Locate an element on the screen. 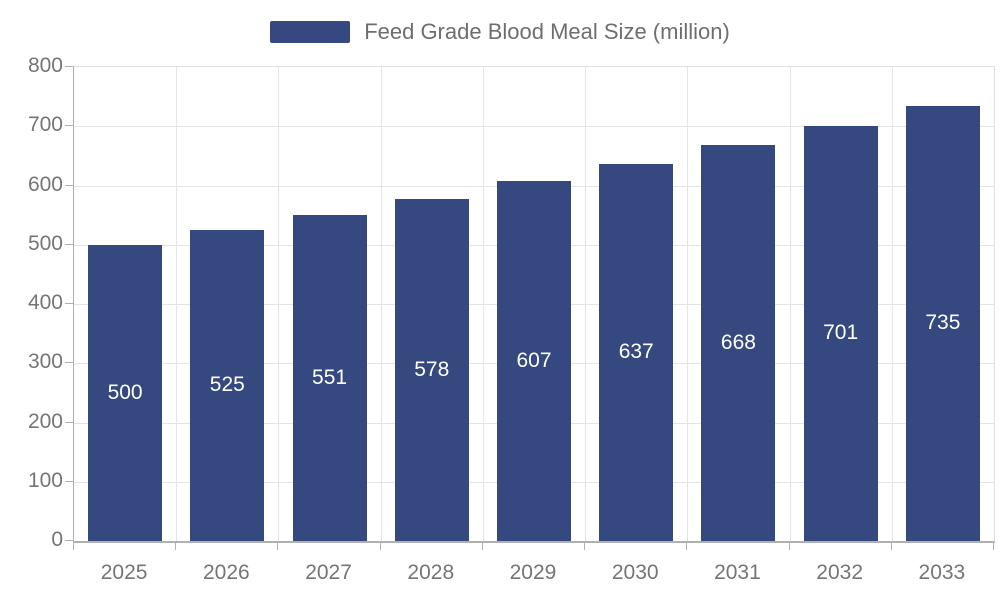 The image size is (1000, 600). bar-value-label: 735 is located at coordinates (943, 323).